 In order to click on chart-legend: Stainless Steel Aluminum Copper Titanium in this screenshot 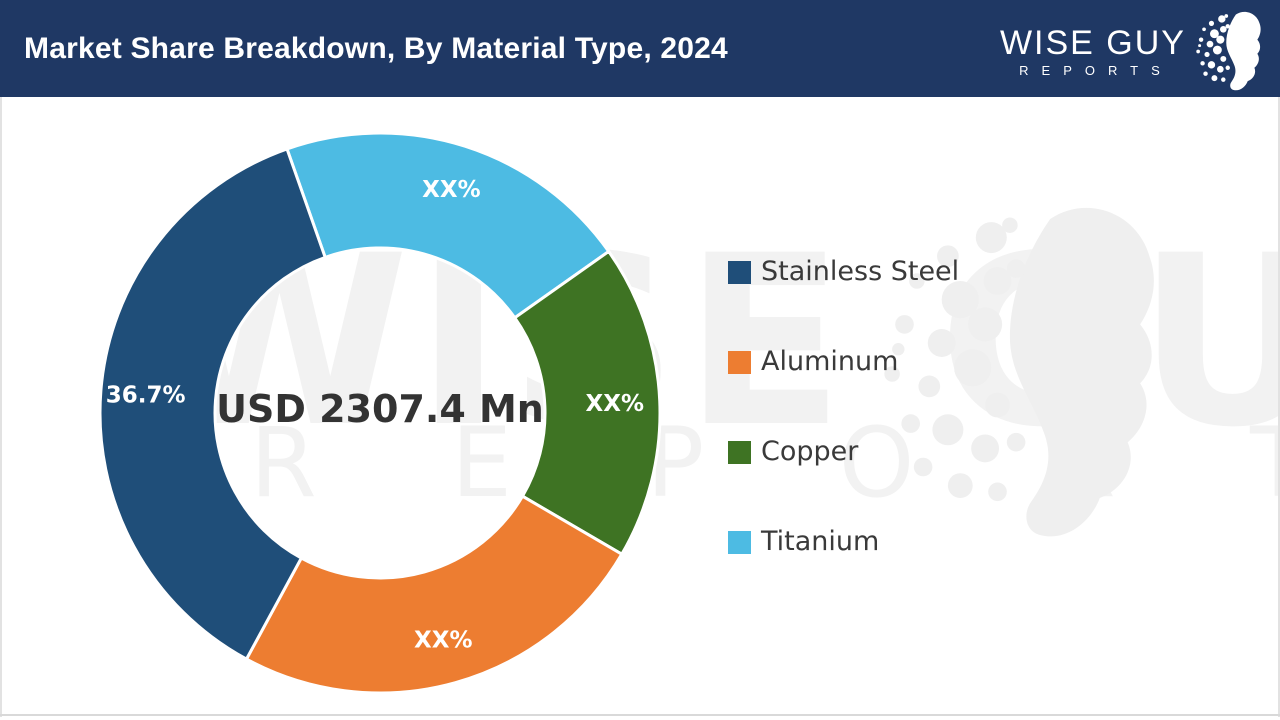, I will do `click(843, 437)`.